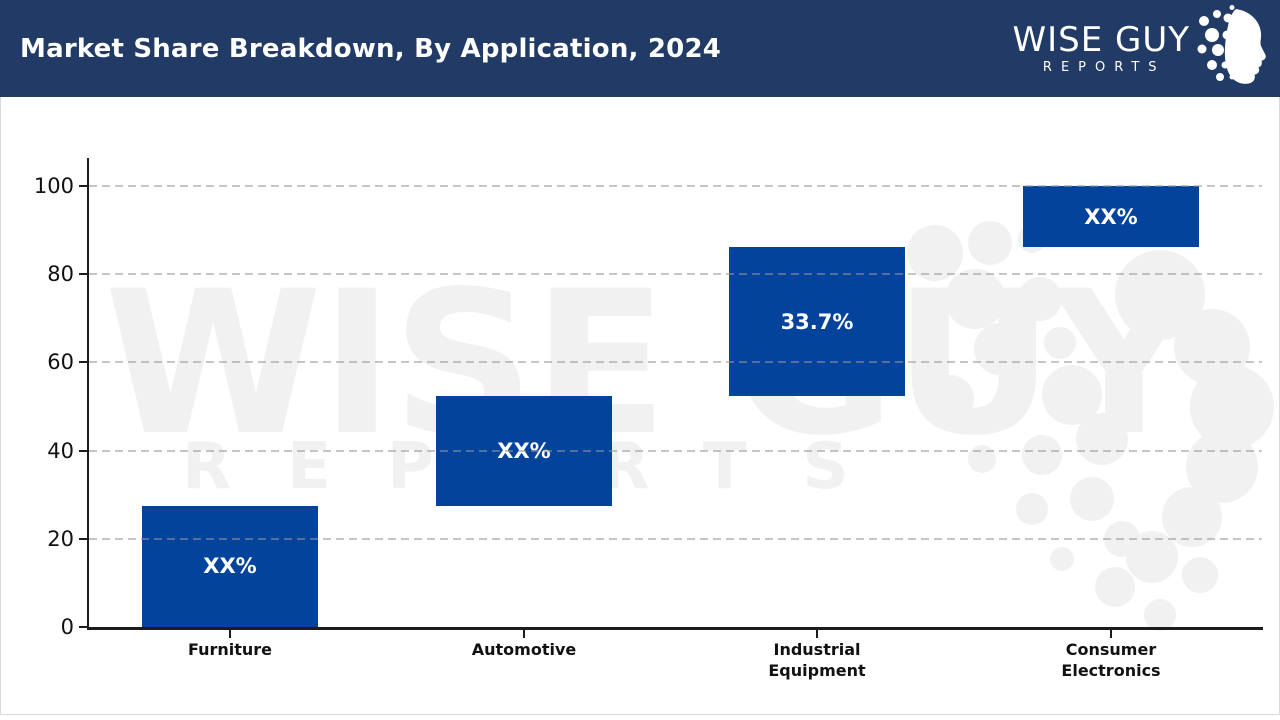  I want to click on wise-guy-reports-logo: WISE GUY REPORTS, so click(1139, 49).